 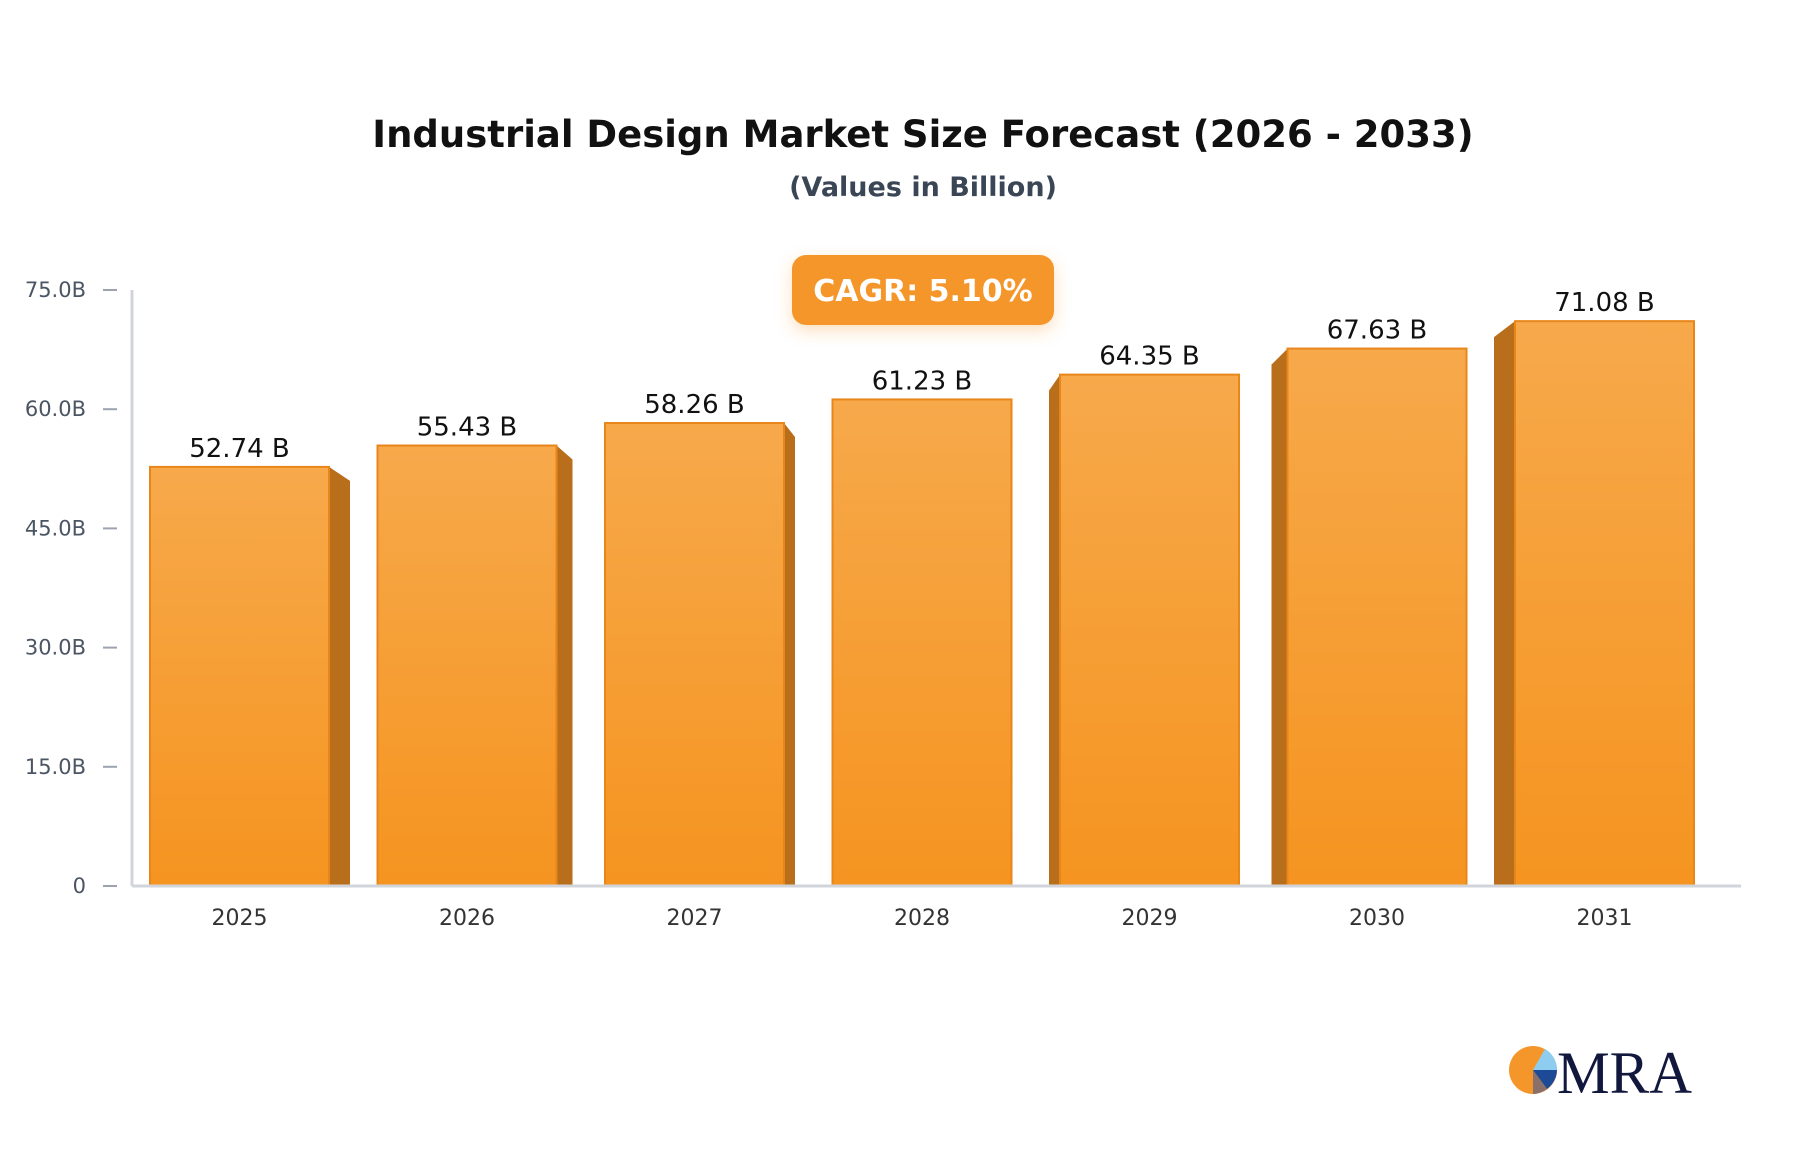 I want to click on y-axis: 0 15.0B 30.0B 45.0B 60.0B 75.0B, so click(x=79, y=588).